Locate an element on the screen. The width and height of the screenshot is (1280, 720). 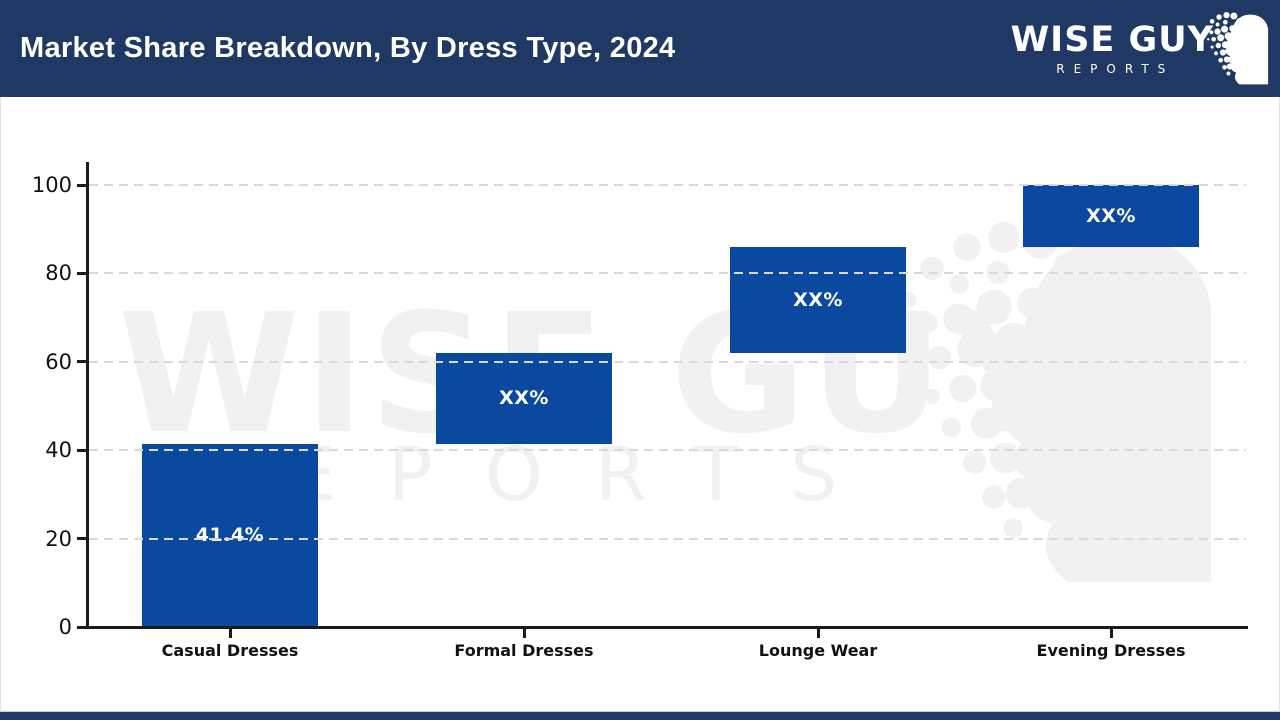
y-tick-label-80: 80 is located at coordinates (58, 273).